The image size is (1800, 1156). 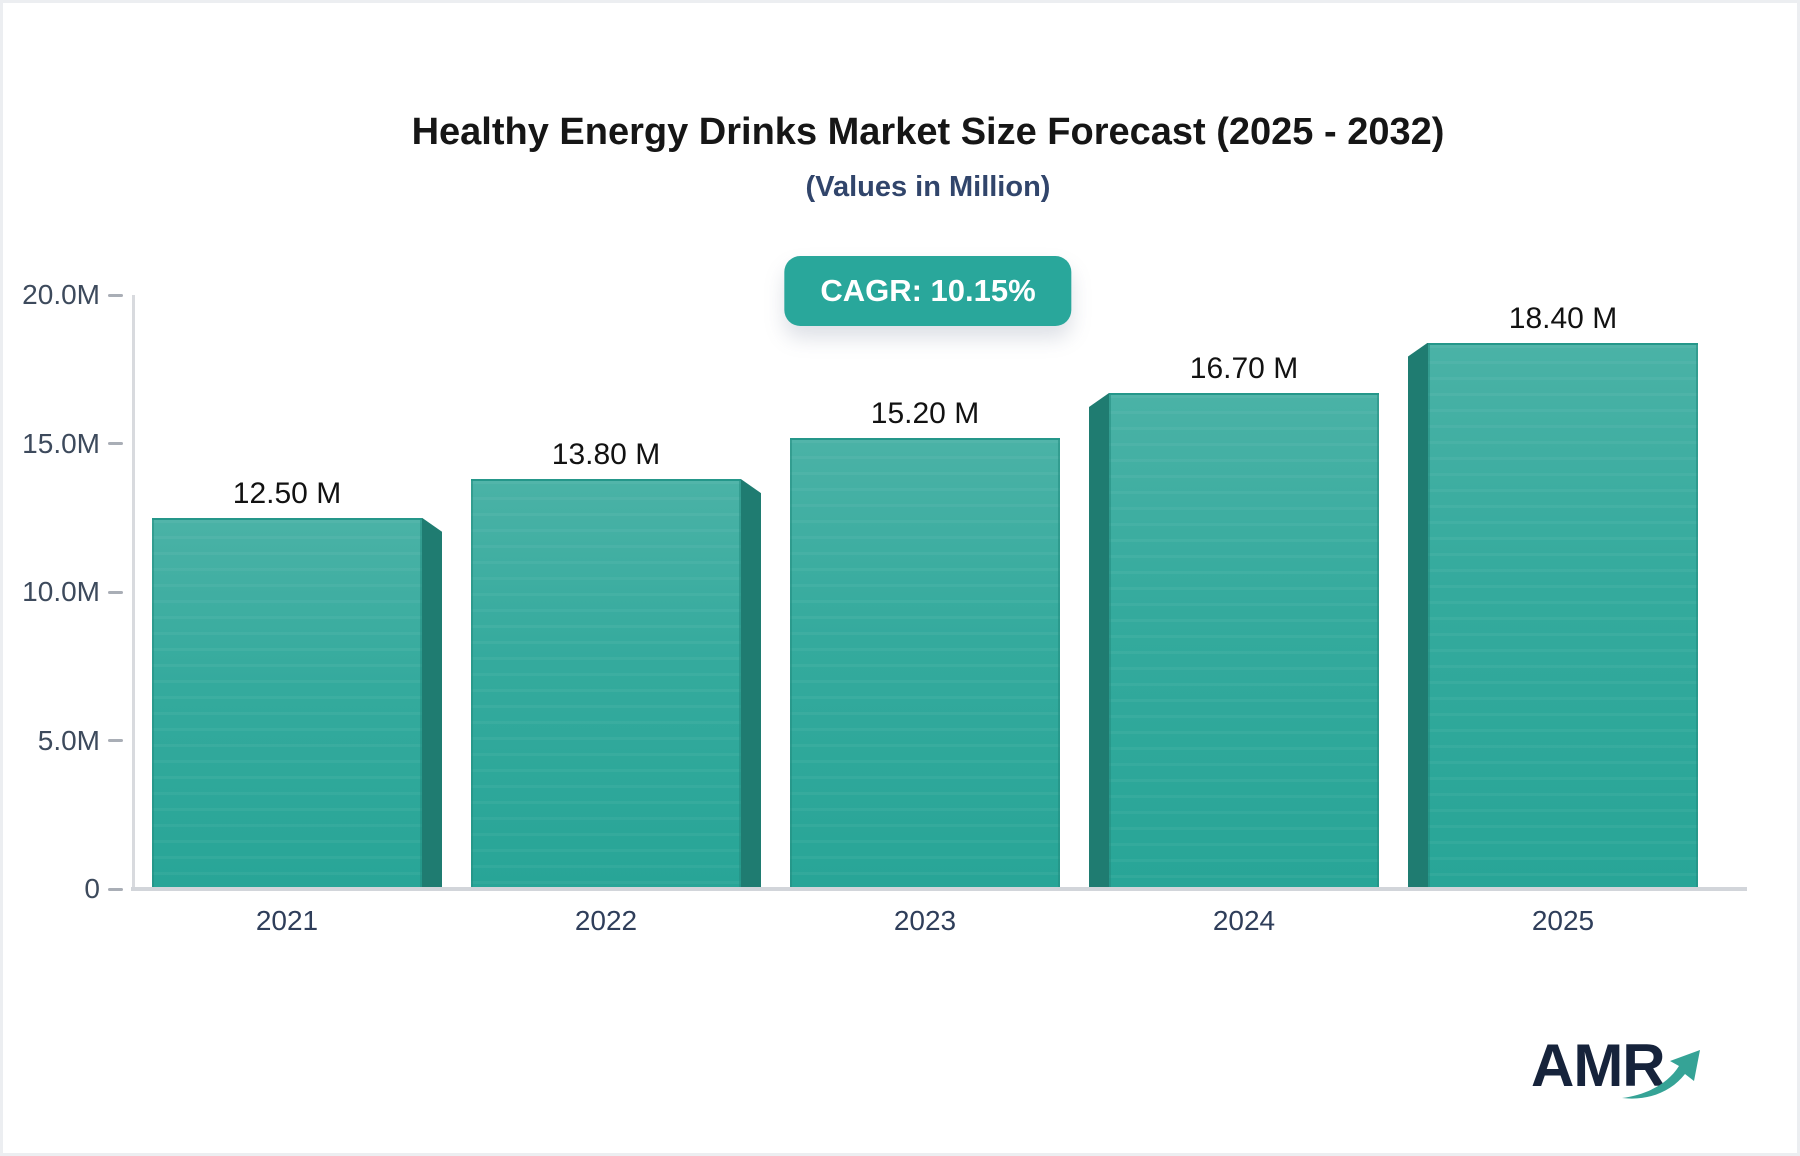 What do you see at coordinates (287, 703) in the screenshot?
I see `bar-2021` at bounding box center [287, 703].